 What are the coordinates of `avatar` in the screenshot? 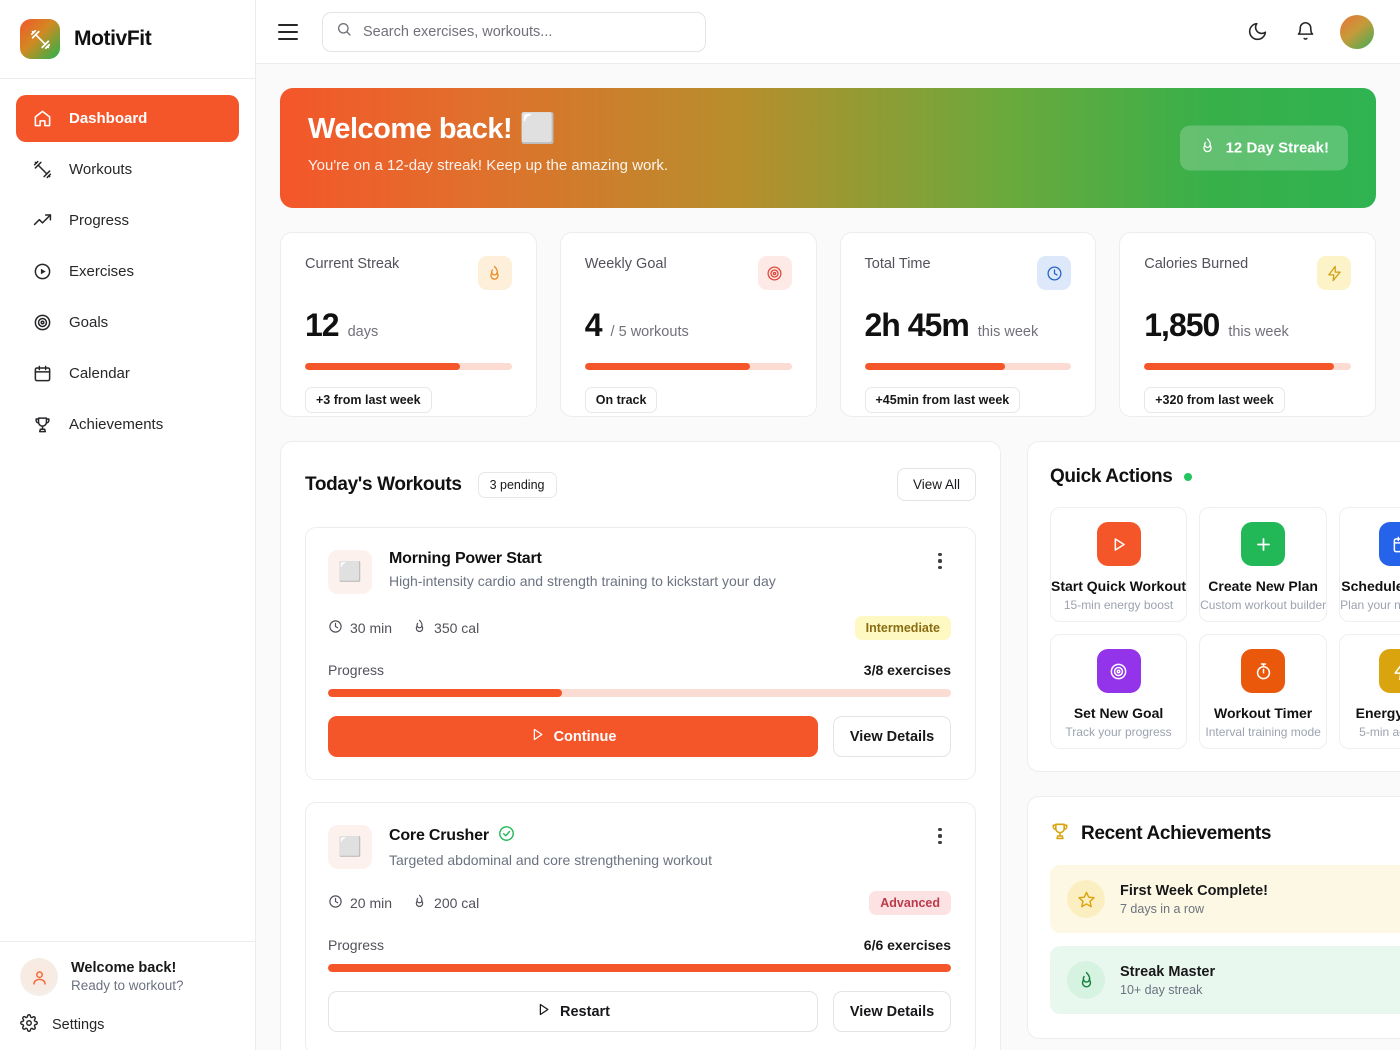 It's located at (1357, 31).